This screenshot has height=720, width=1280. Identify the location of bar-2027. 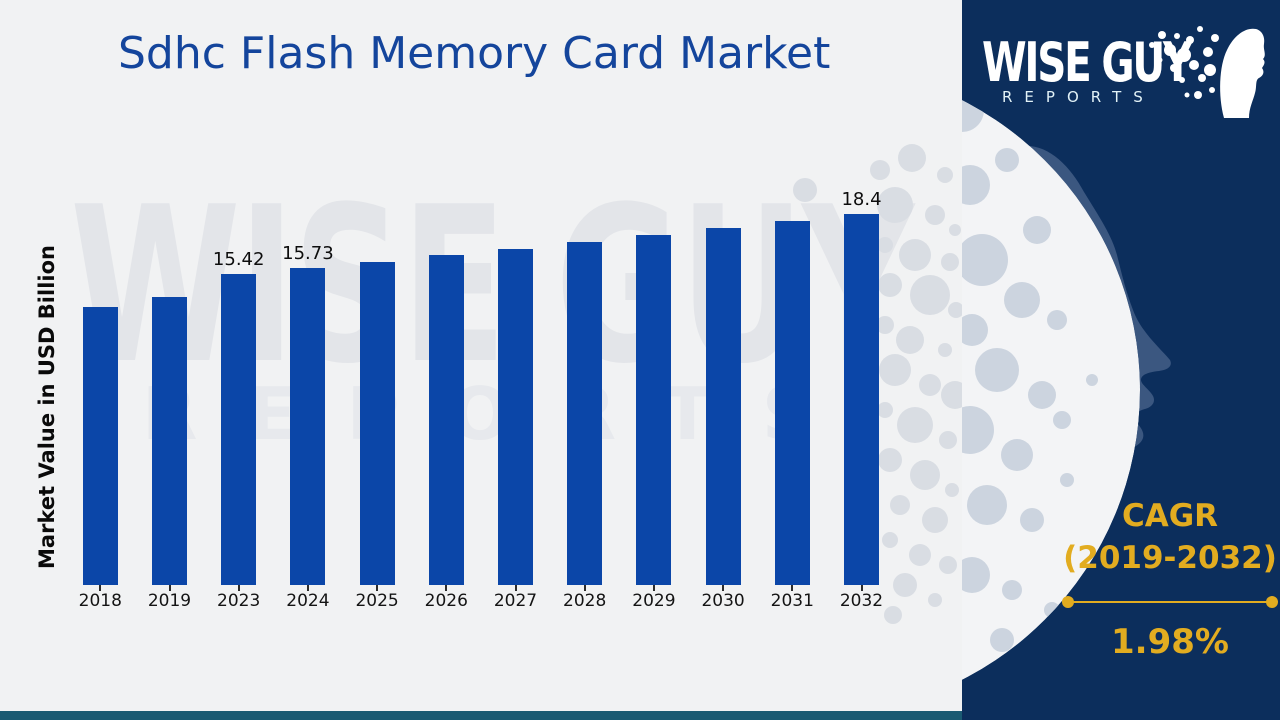
(515, 417).